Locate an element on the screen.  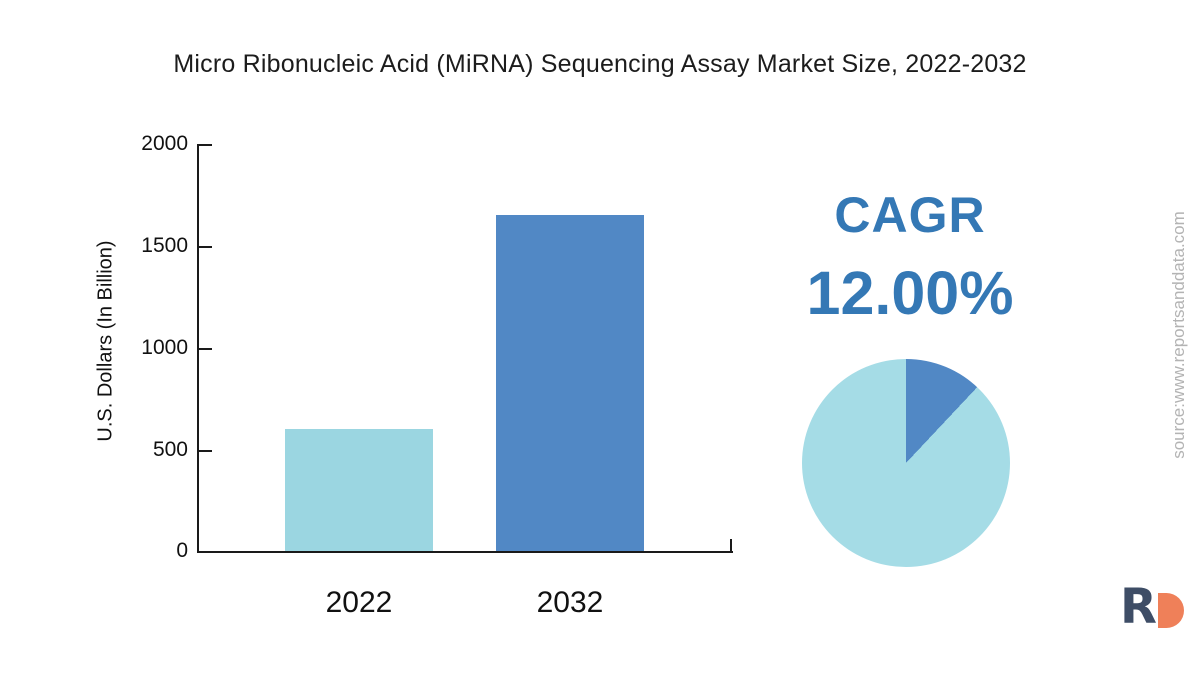
x-category-label-2032: 2032 is located at coordinates (570, 602).